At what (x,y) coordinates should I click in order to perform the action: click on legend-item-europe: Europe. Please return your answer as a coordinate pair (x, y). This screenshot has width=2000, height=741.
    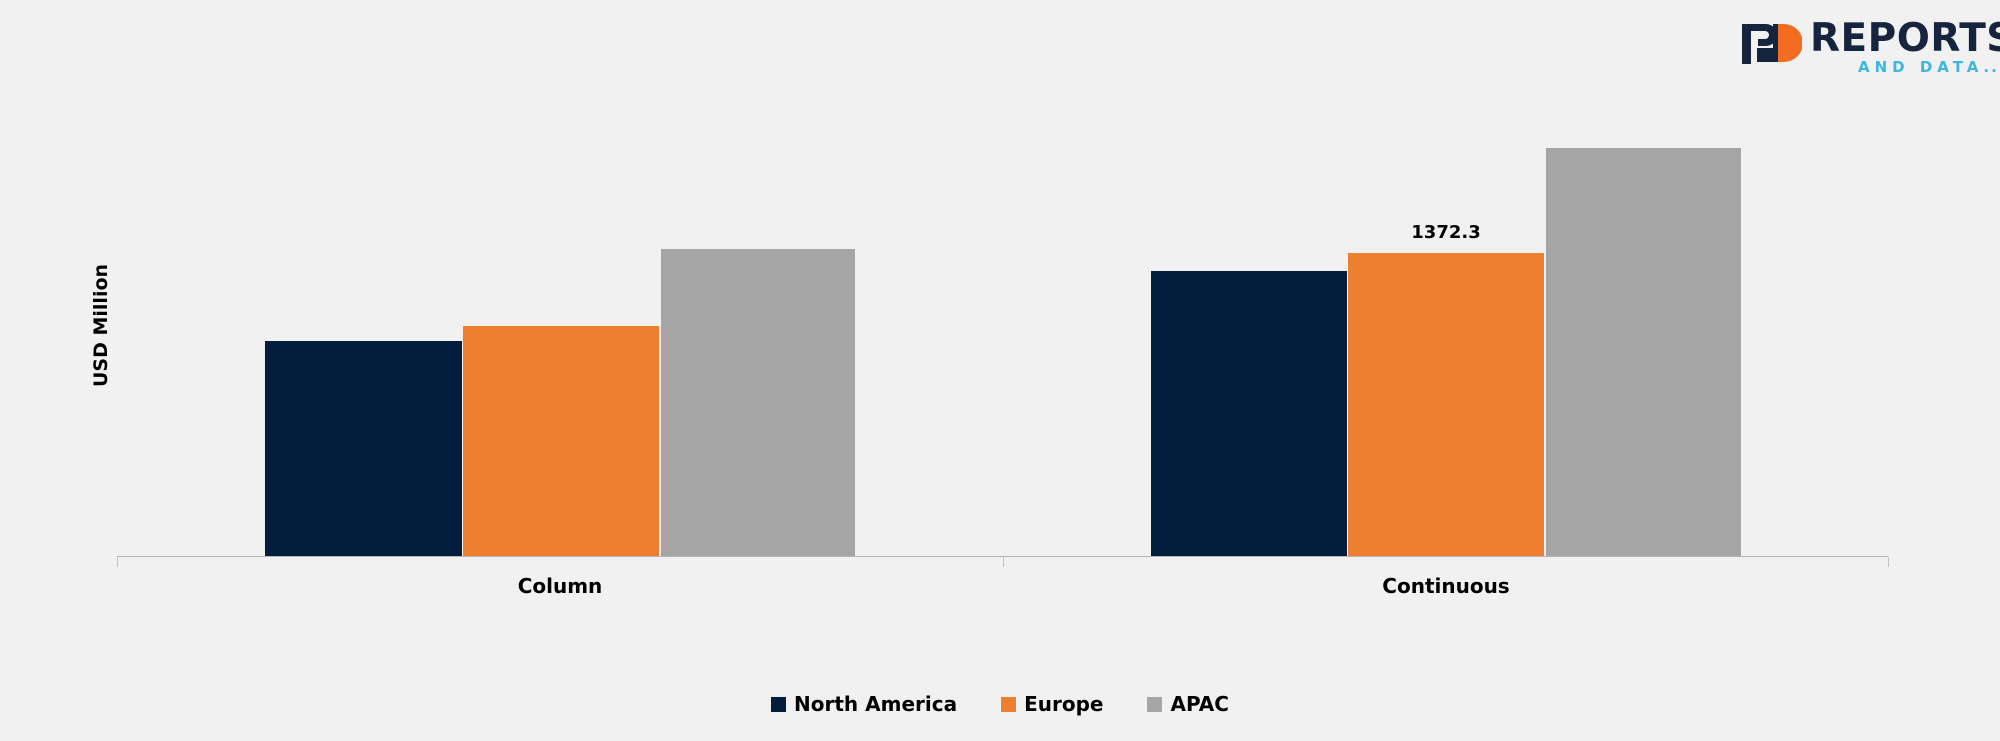
    Looking at the image, I should click on (1052, 704).